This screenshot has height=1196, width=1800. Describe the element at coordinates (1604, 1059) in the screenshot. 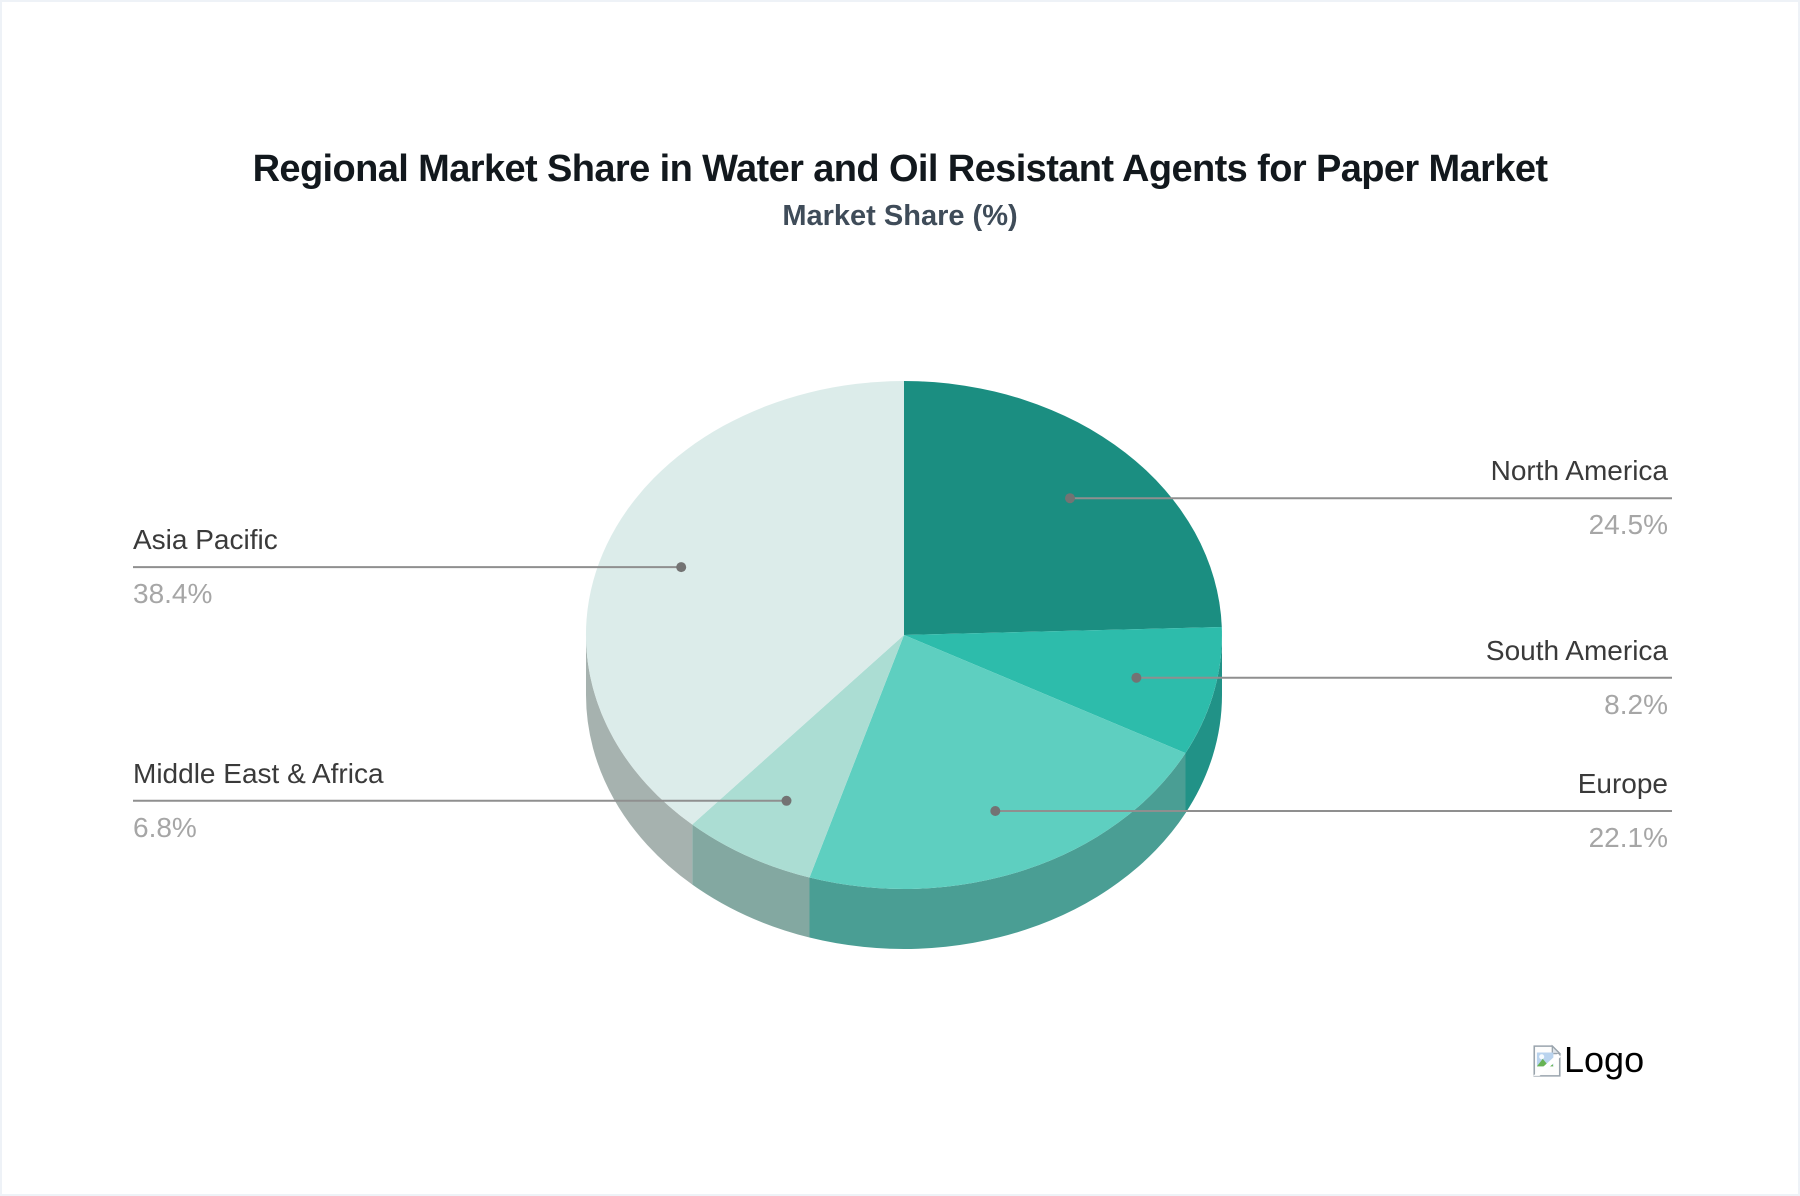

I see `logo-alt-text: Logo` at that location.